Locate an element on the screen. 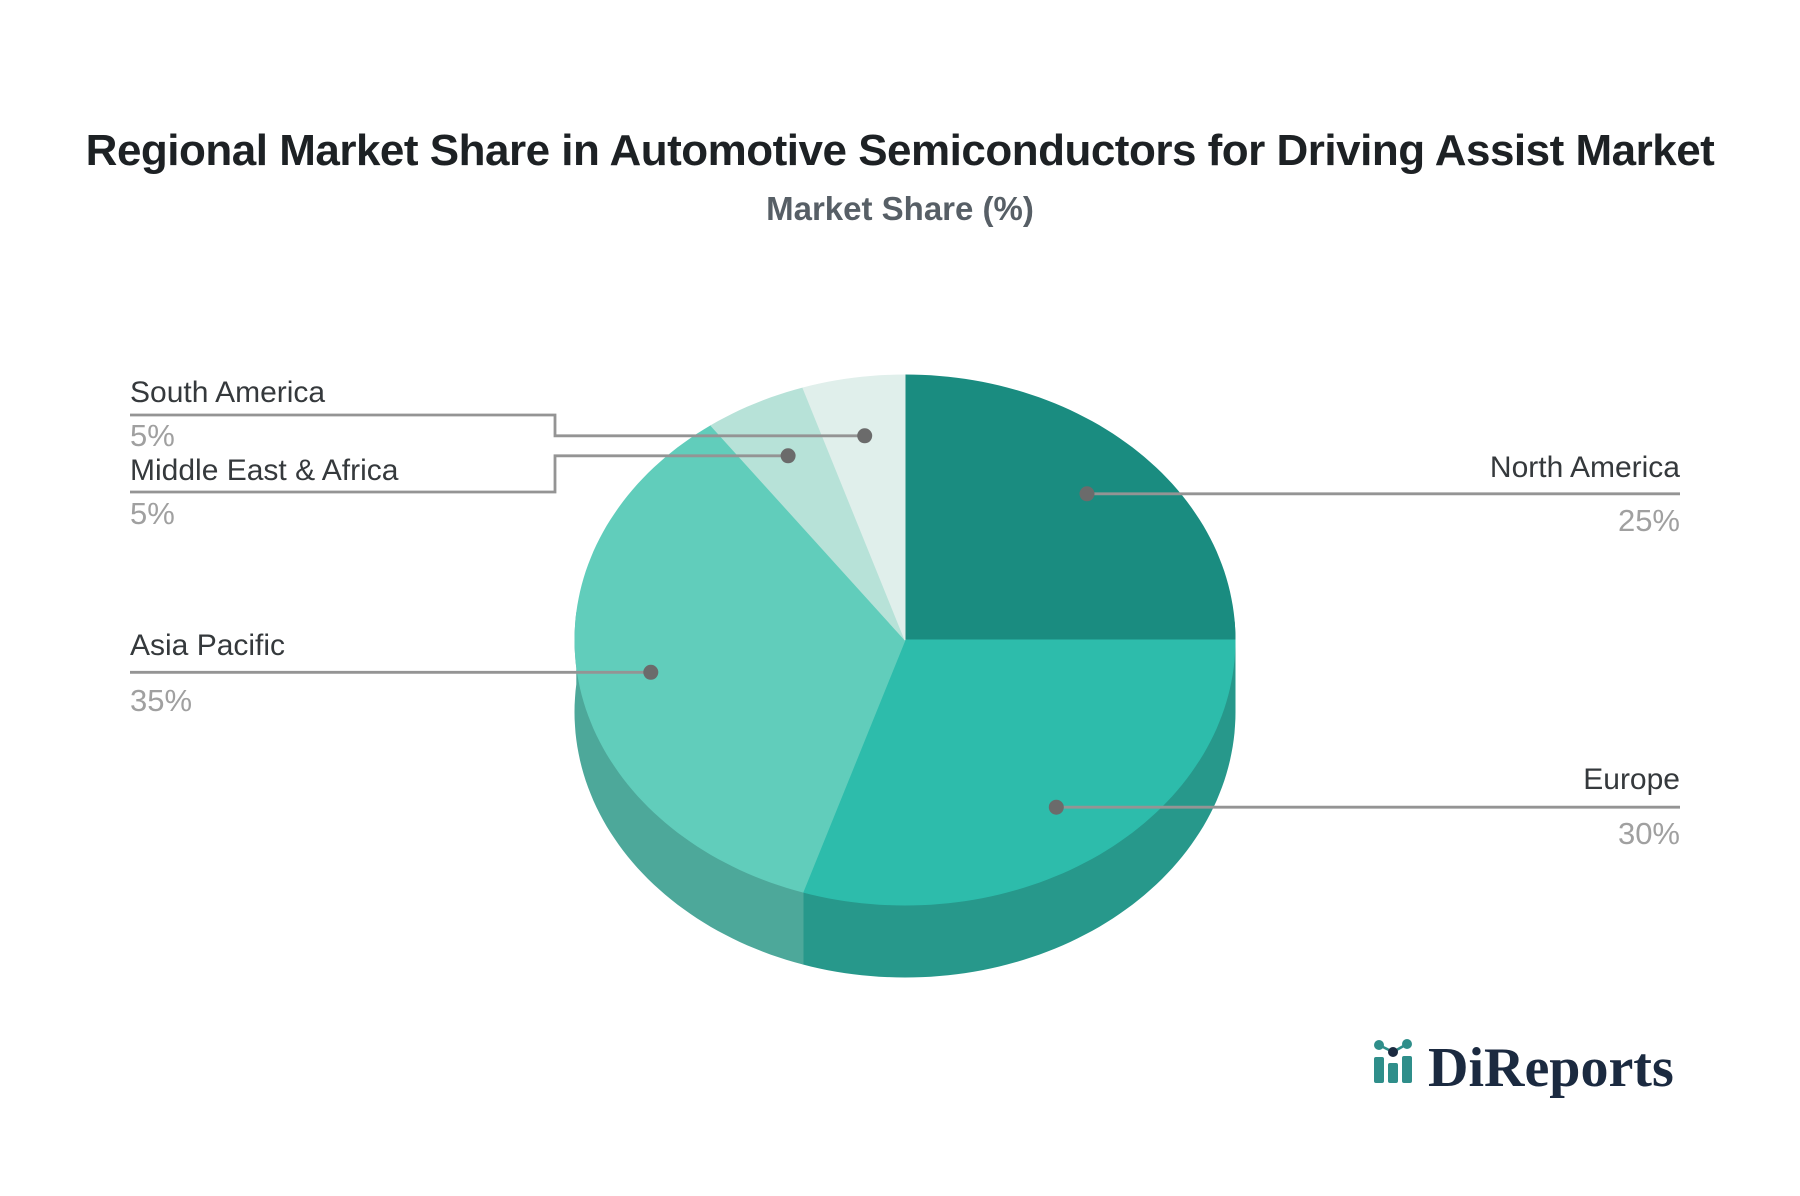  leader-dot-middle-east-africa is located at coordinates (788, 456).